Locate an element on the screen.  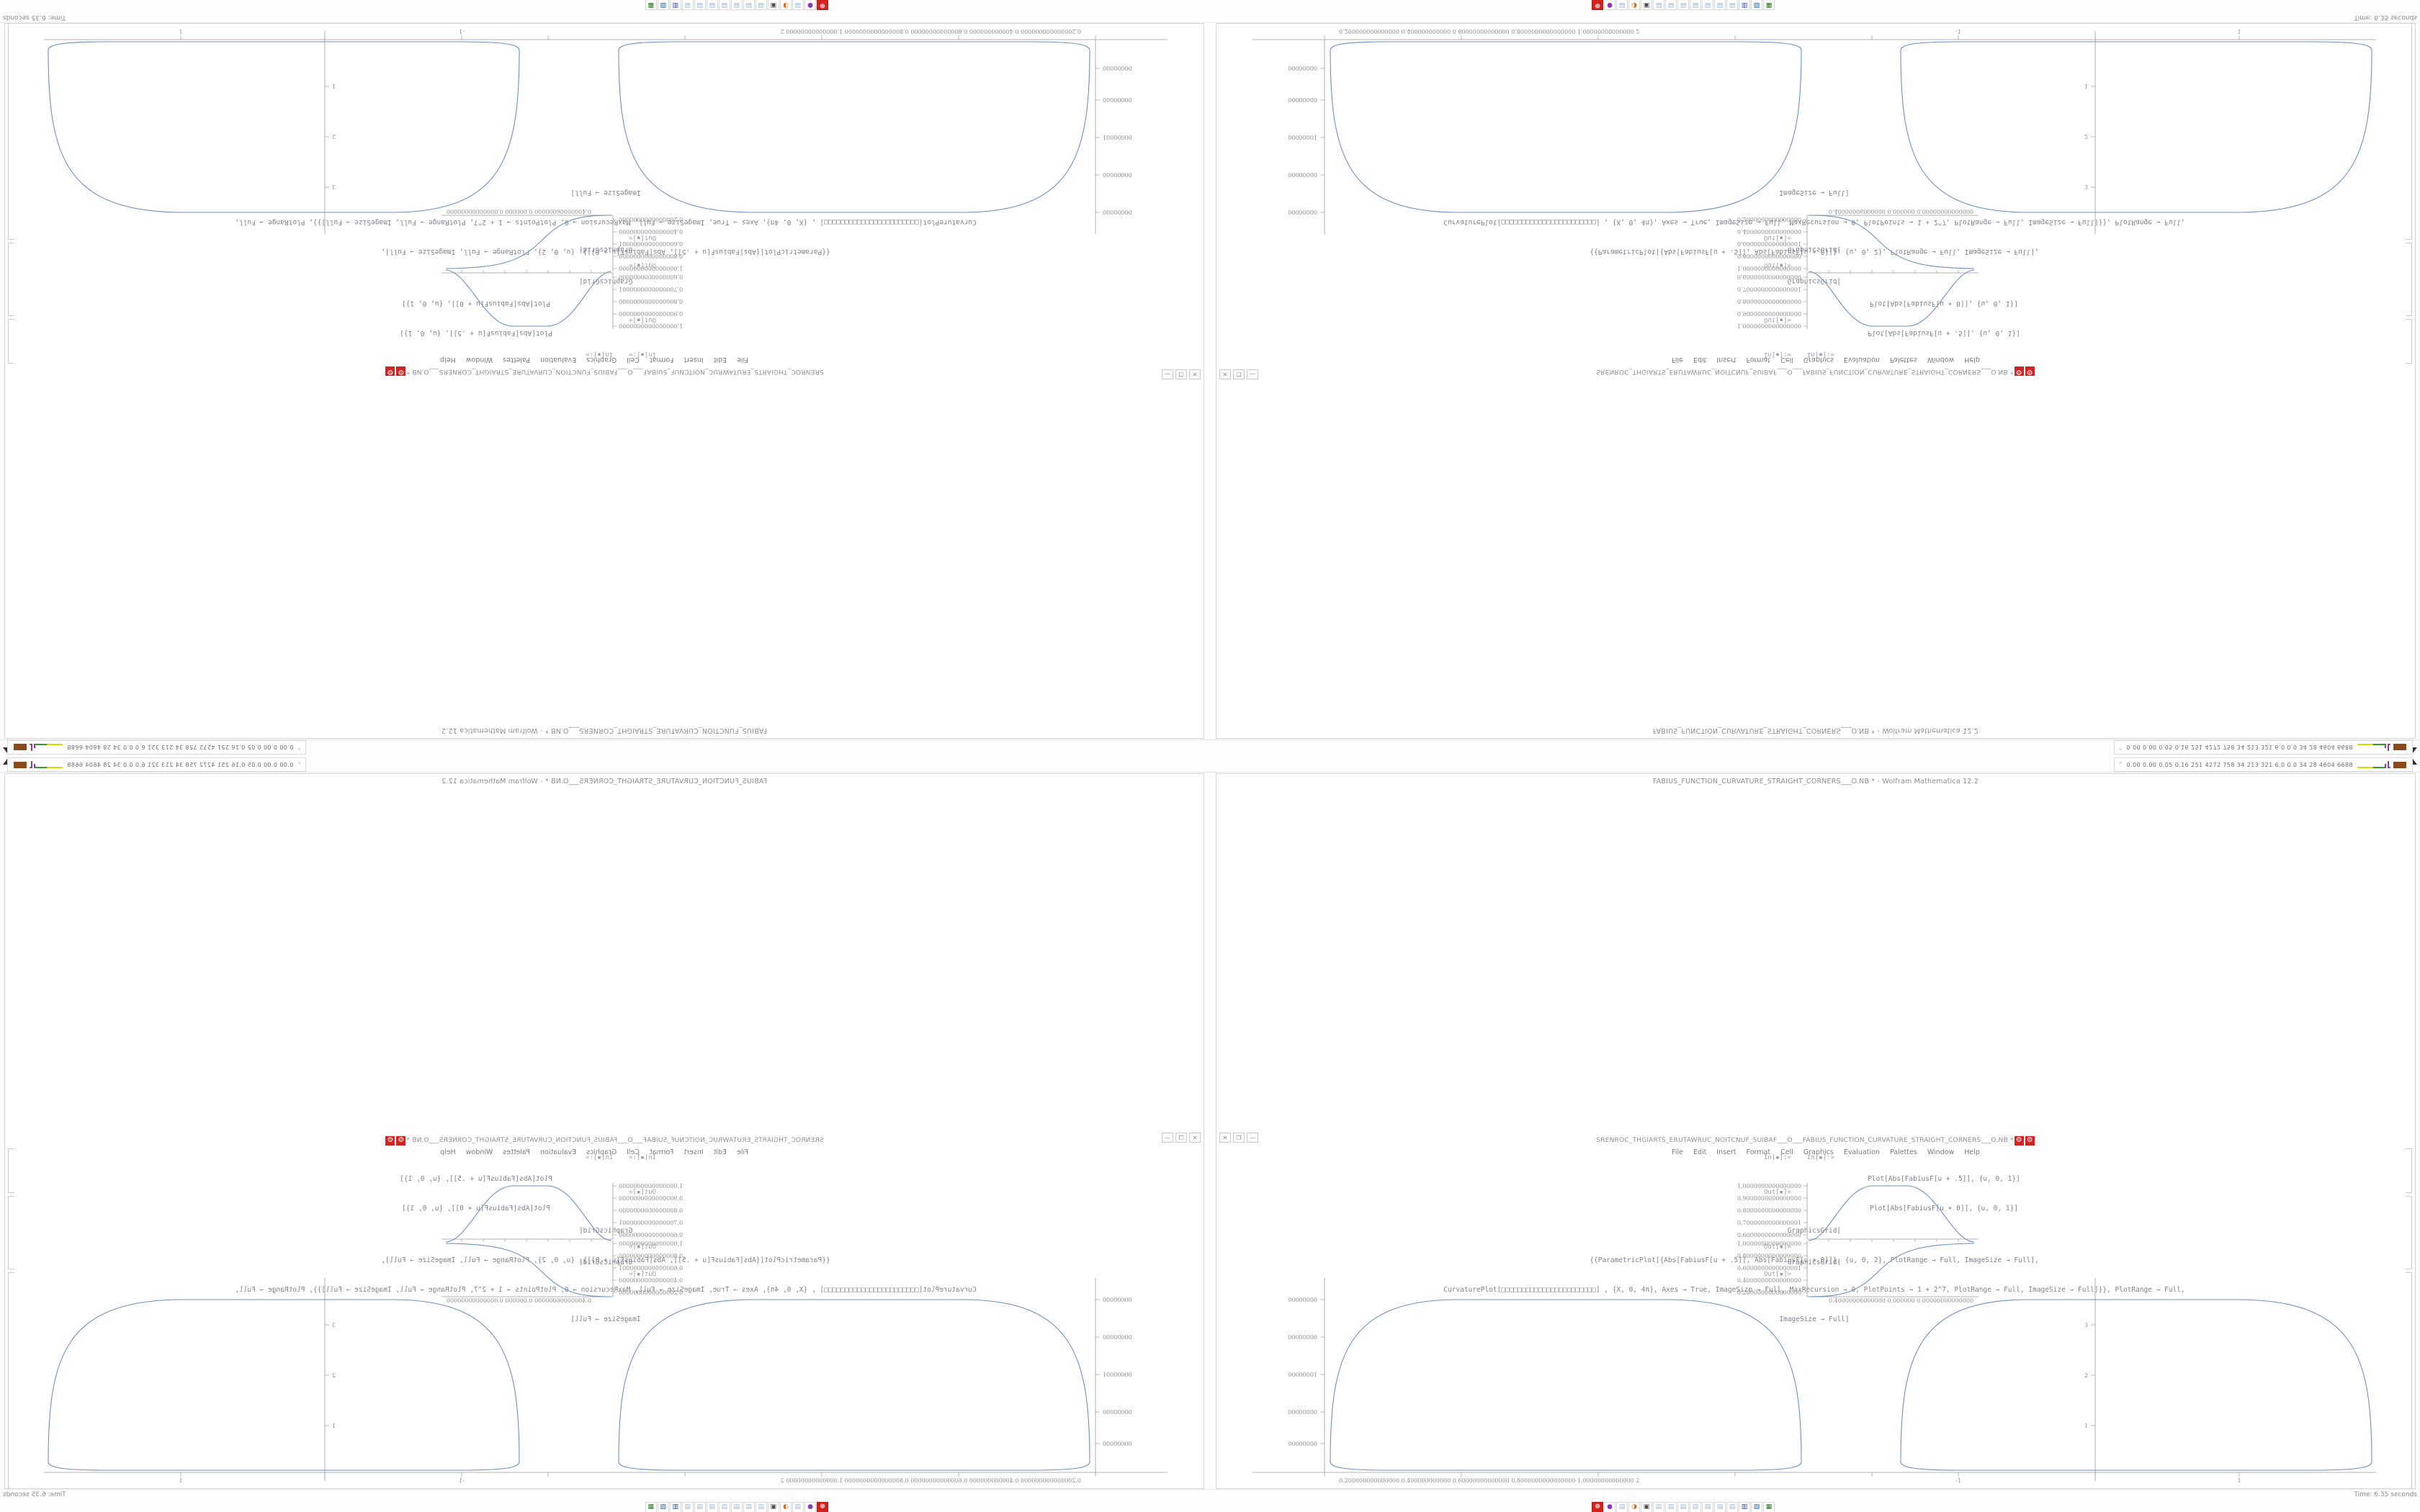
window-controls: ✕ ❐ — is located at coordinates (1238, 1138).